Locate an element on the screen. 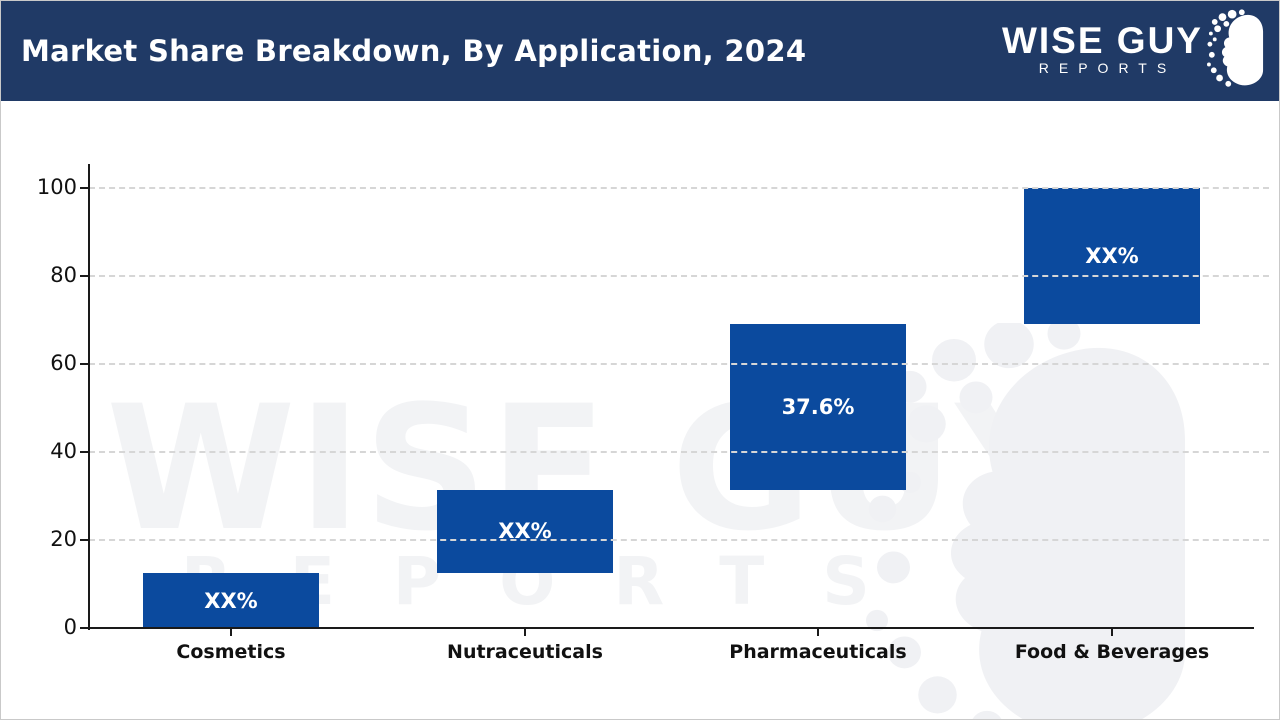 This screenshot has height=720, width=1280. brand-logo: WISE GUY REPORTS is located at coordinates (1133, 49).